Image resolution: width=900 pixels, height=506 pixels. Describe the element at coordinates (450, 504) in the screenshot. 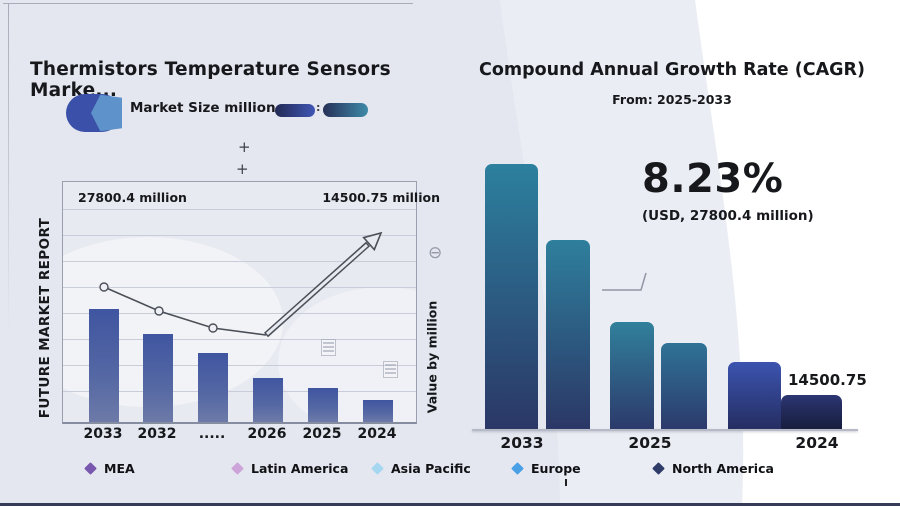

I see `bottom-strip` at that location.